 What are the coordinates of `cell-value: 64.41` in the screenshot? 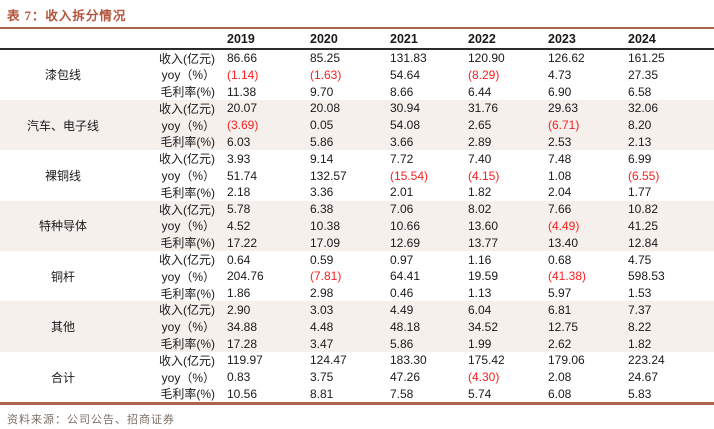 It's located at (405, 276).